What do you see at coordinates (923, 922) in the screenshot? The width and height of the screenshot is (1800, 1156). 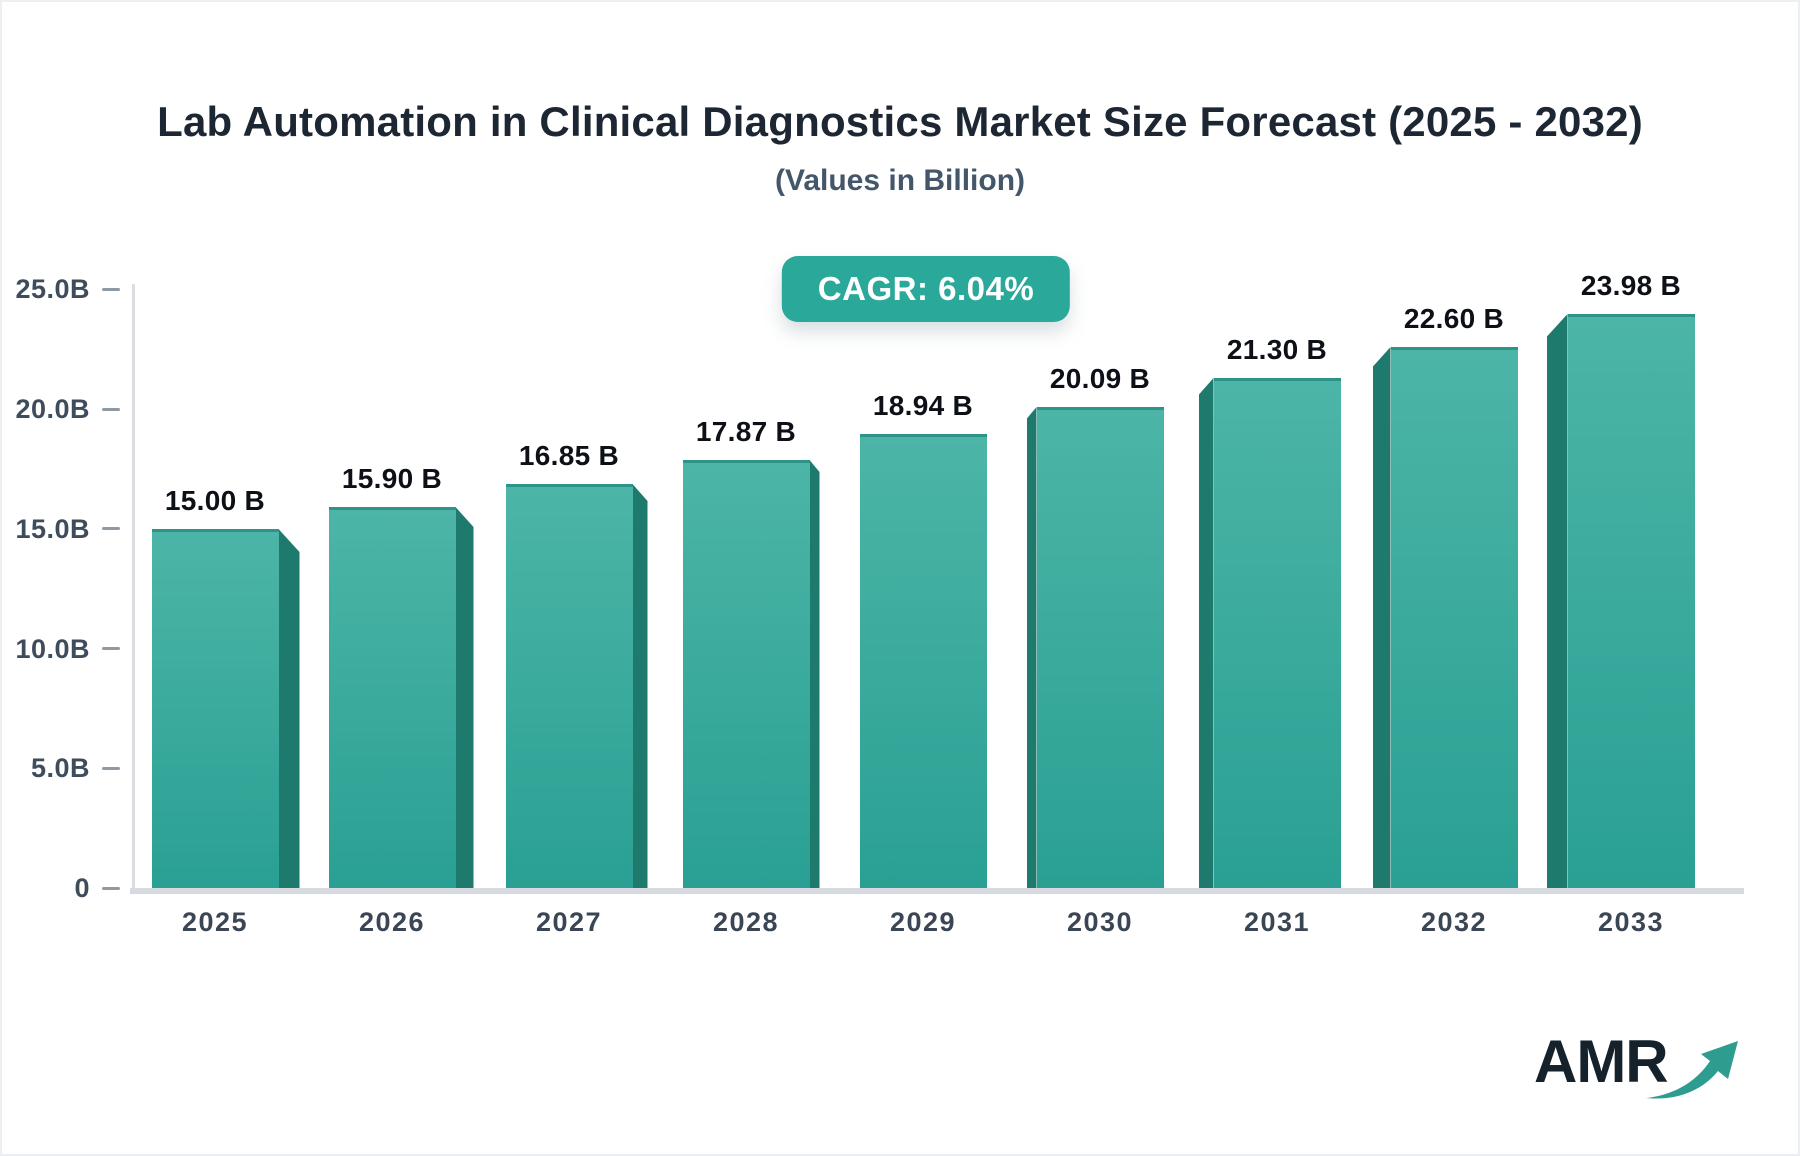 I see `x-axis-label: 2029` at bounding box center [923, 922].